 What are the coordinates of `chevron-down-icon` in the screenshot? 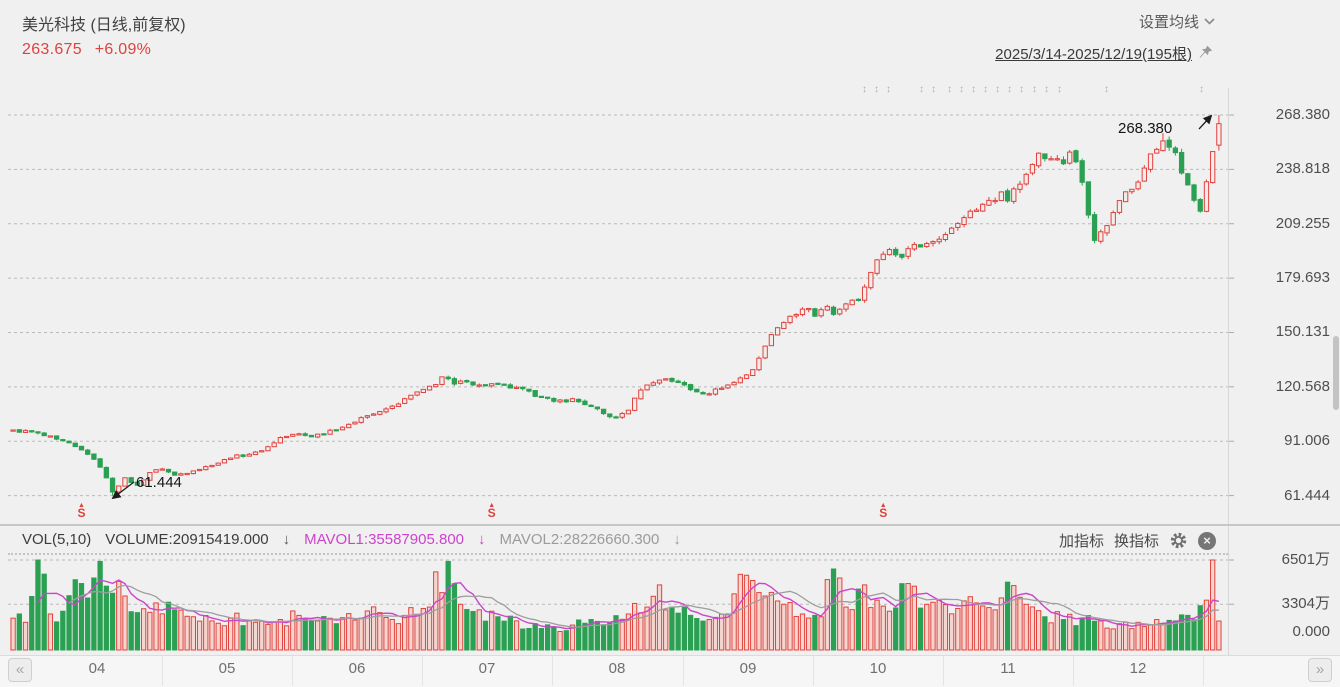 It's located at (1209, 21).